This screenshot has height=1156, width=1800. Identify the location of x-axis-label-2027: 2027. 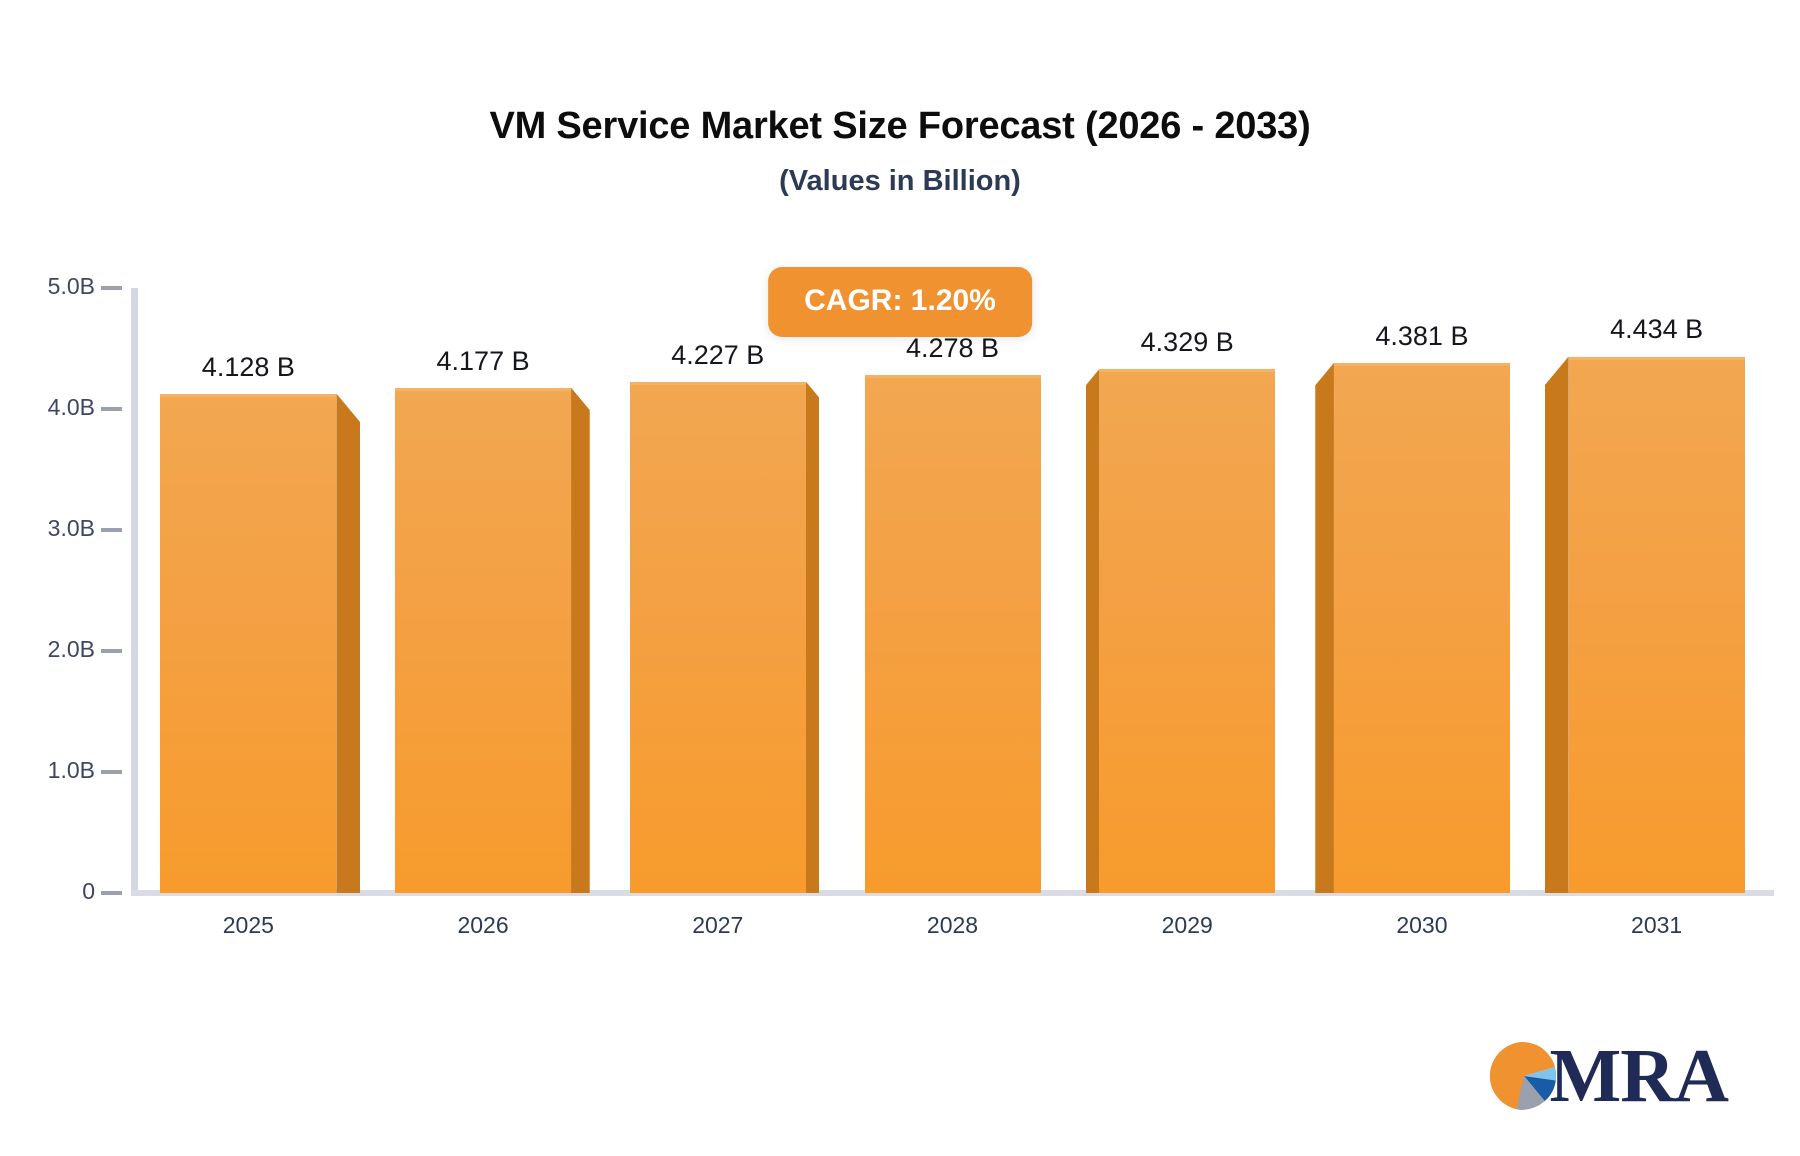
(718, 925).